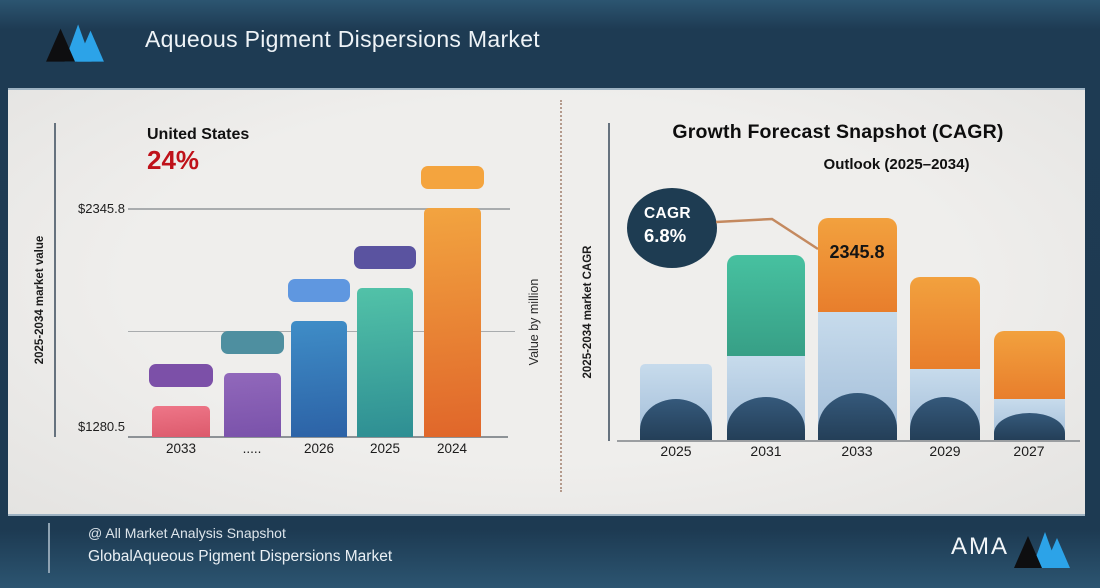 This screenshot has height=588, width=1100. Describe the element at coordinates (55, 280) in the screenshot. I see `left-y-axis` at that location.